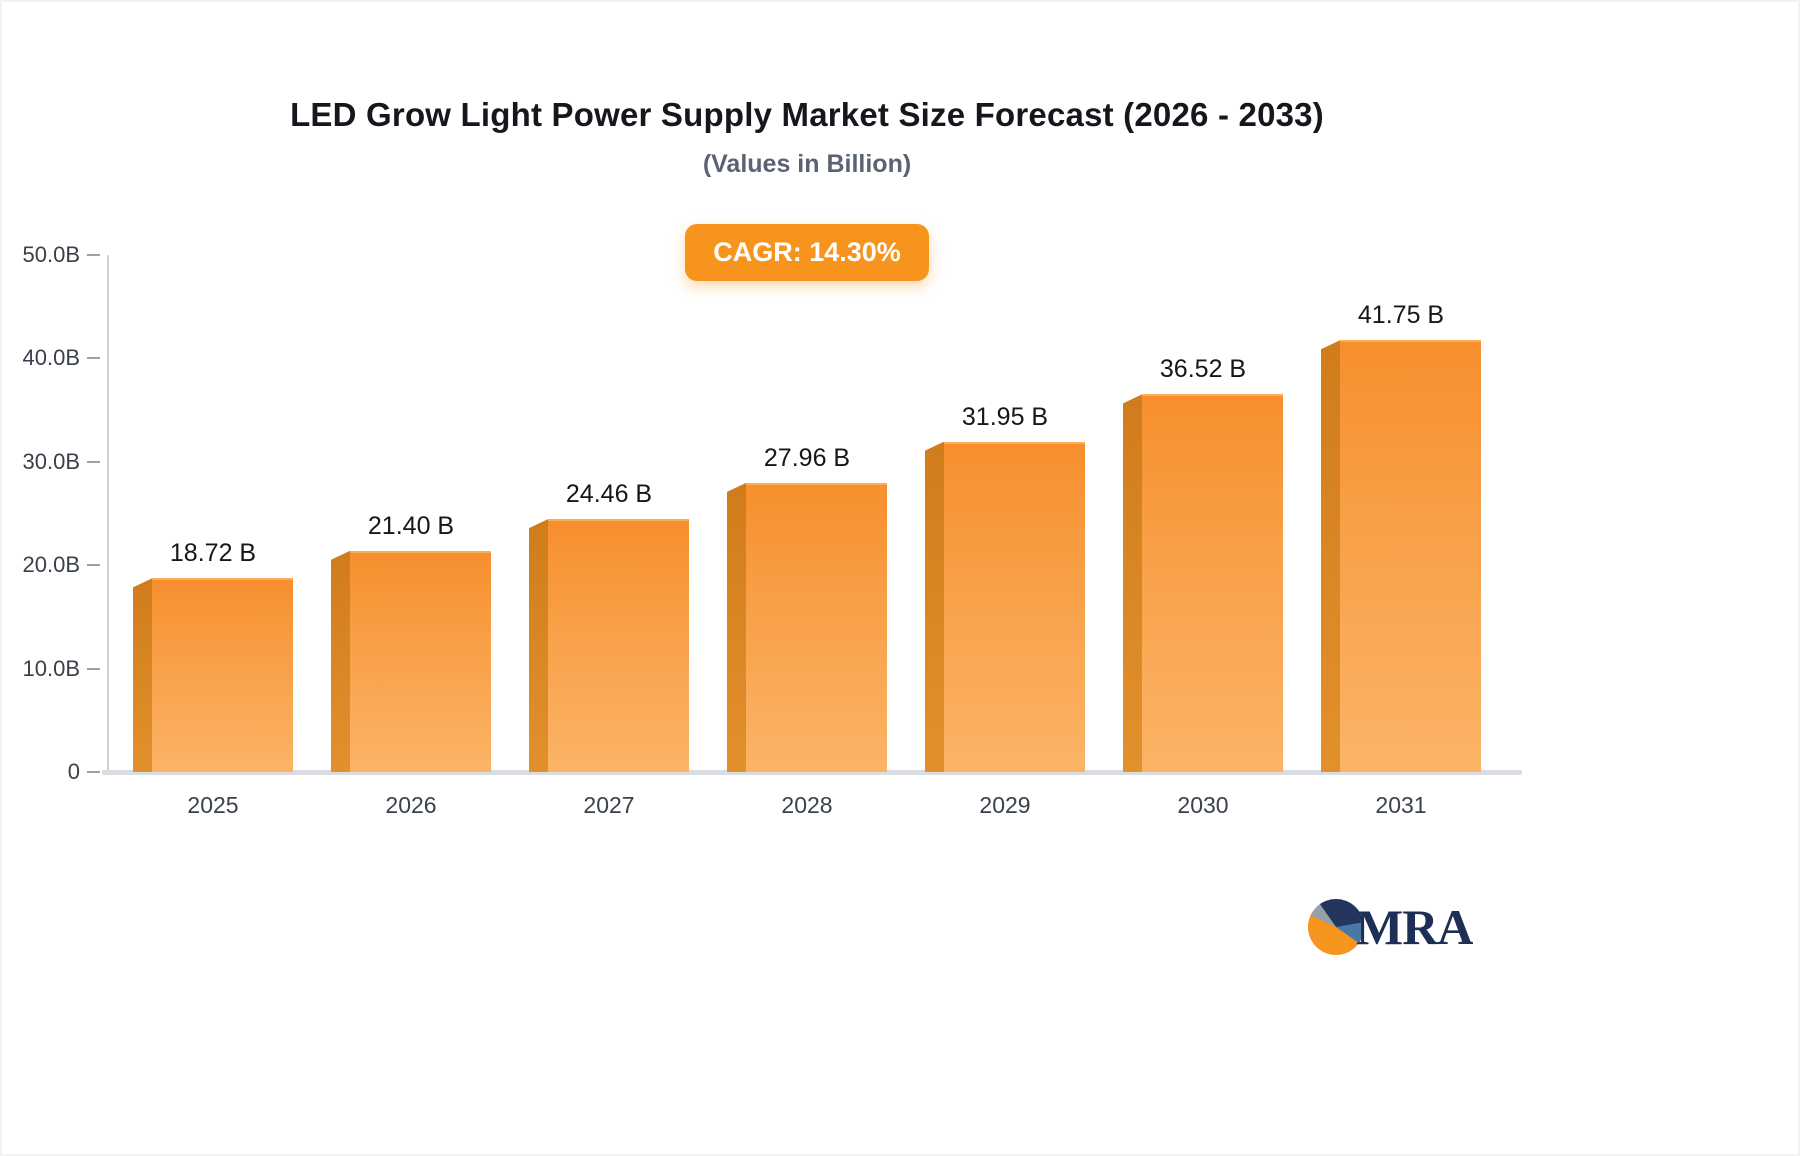 This screenshot has width=1800, height=1156. Describe the element at coordinates (411, 805) in the screenshot. I see `x-tick-label: 2026` at that location.